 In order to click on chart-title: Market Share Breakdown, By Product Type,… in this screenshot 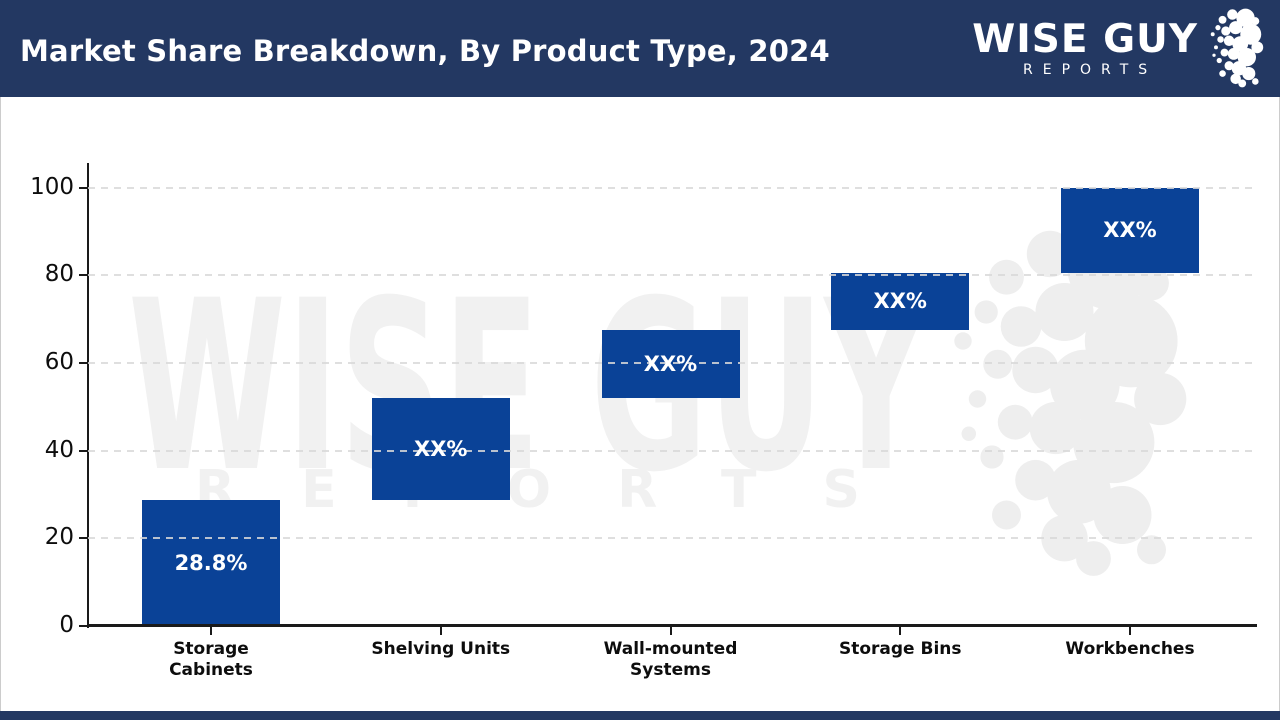, I will do `click(425, 51)`.